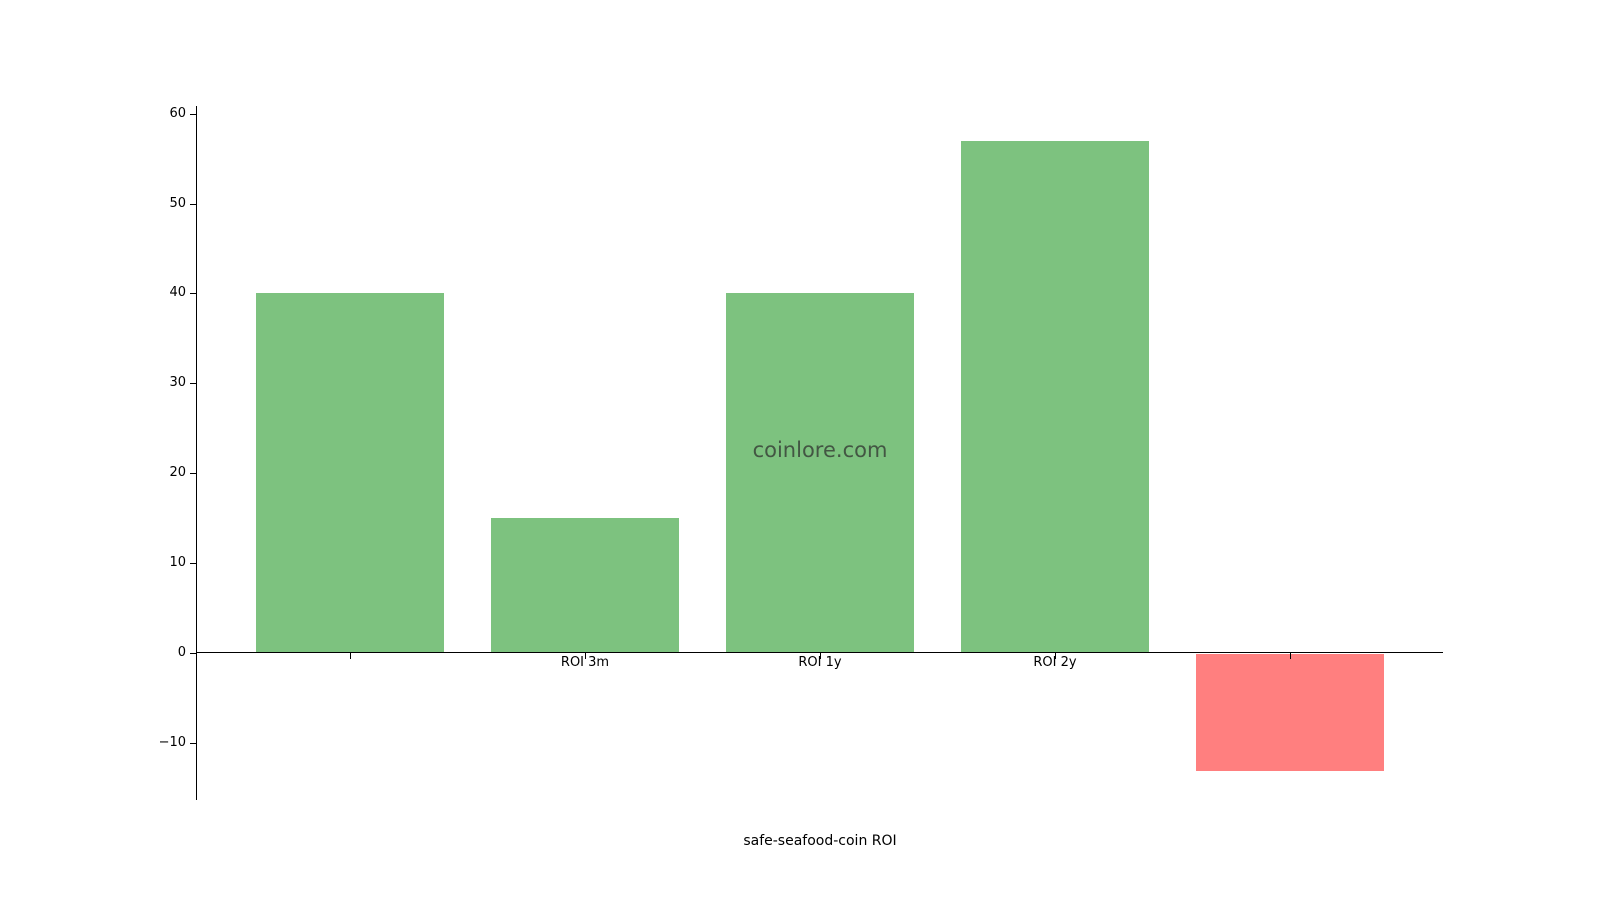  I want to click on y-tick-label: 50, so click(177, 203).